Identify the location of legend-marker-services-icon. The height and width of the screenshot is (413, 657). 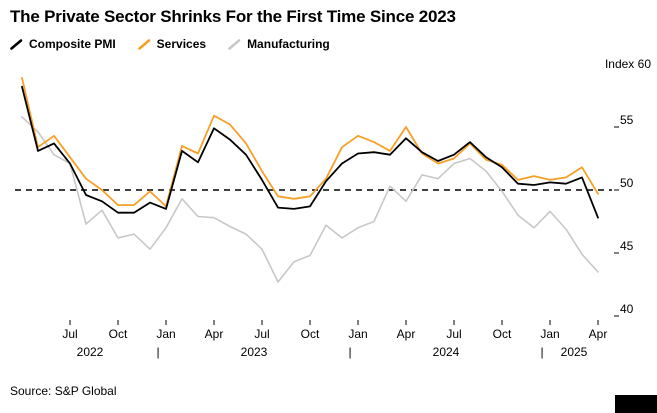
(143, 44).